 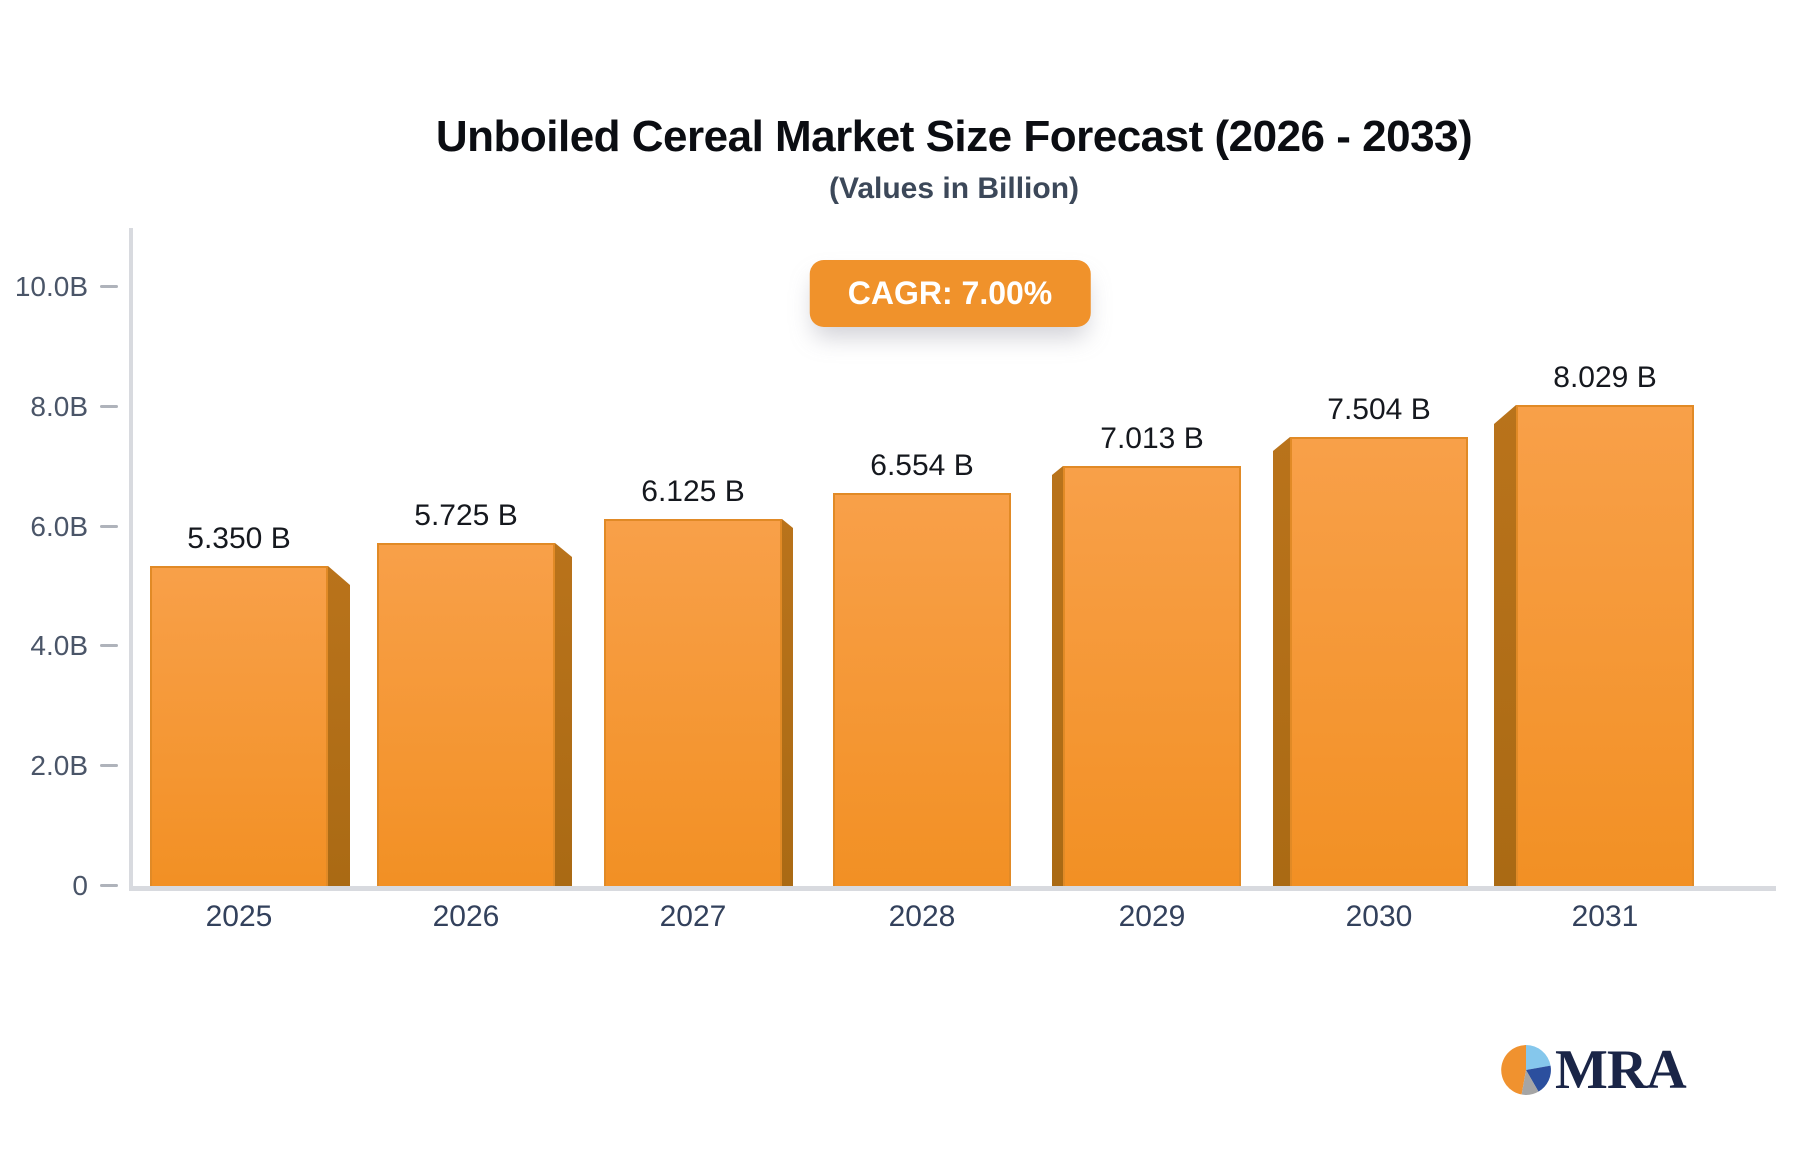 I want to click on y-tick-label-8.0B: 8.0B, so click(x=59, y=406).